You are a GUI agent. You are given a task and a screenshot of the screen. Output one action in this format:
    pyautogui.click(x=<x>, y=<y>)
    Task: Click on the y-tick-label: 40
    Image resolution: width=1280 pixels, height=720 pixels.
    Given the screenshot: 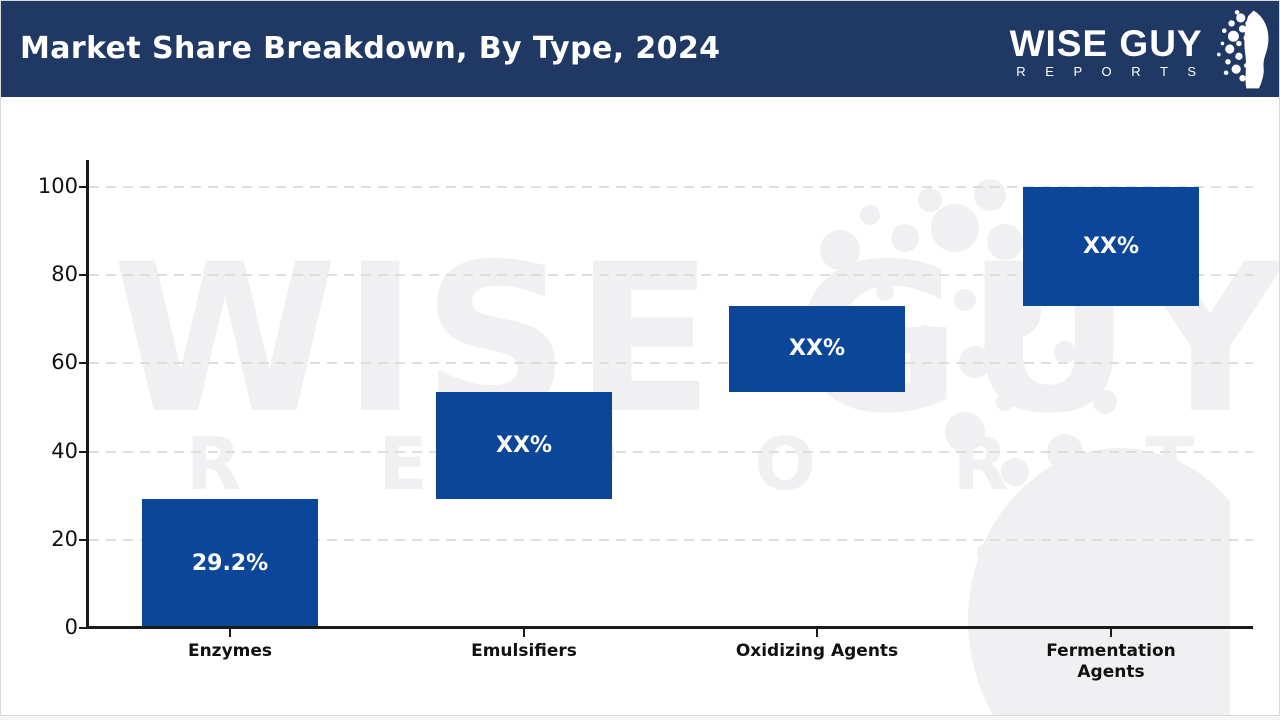 What is the action you would take?
    pyautogui.click(x=64, y=450)
    